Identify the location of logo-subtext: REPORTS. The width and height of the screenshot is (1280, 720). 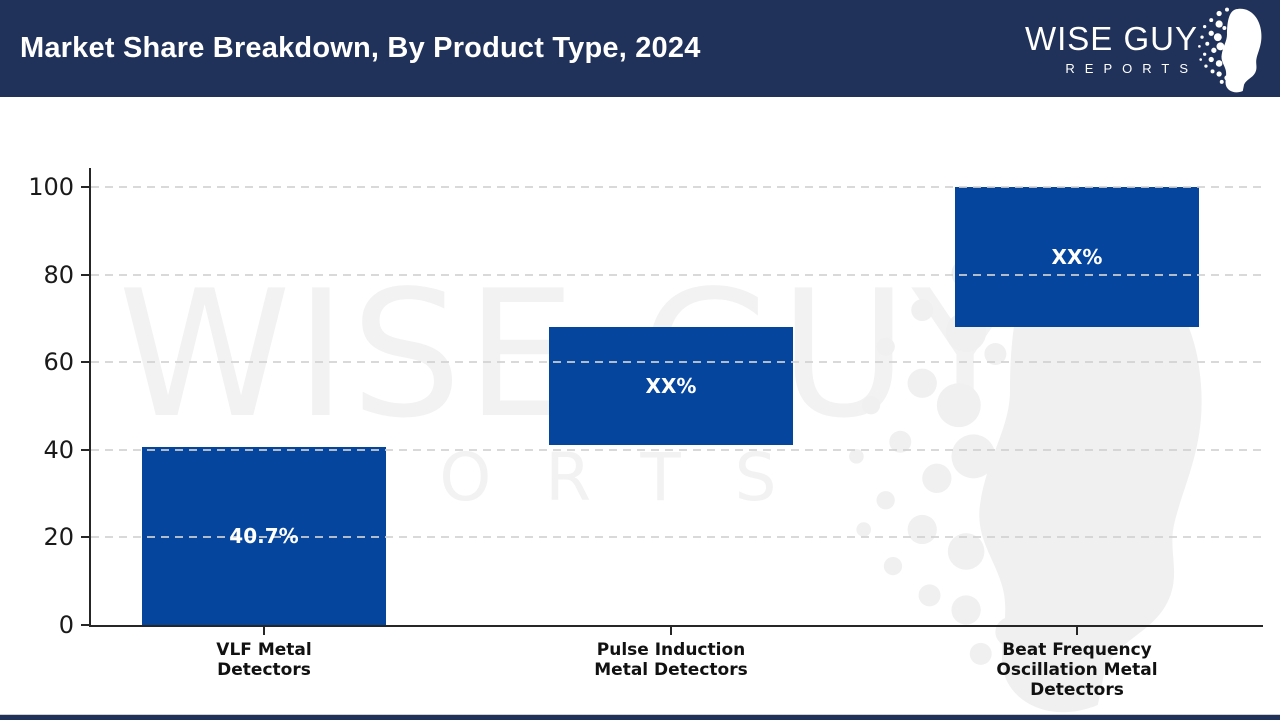
(1131, 68).